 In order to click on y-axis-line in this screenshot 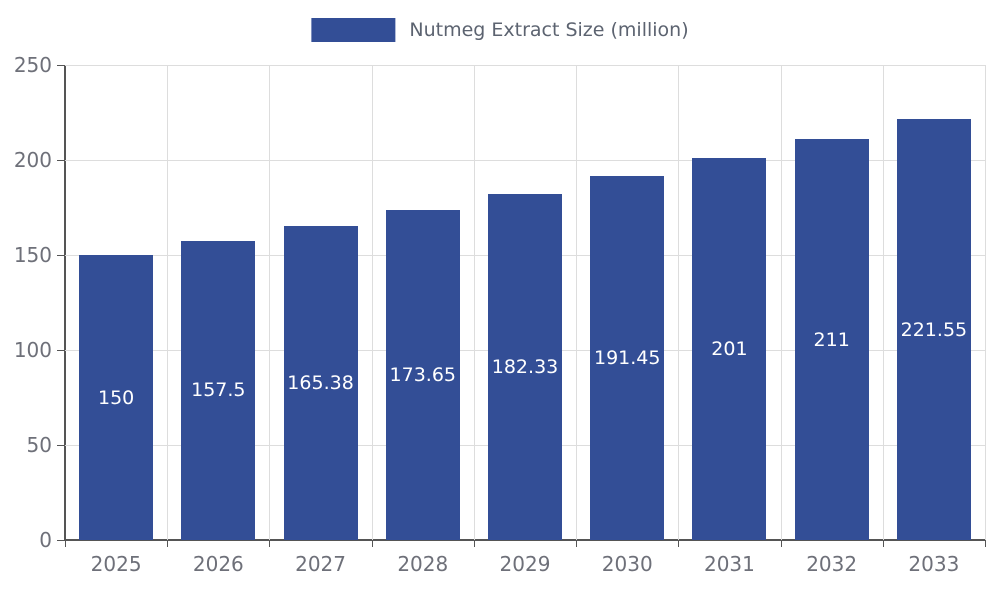, I will do `click(65, 302)`.